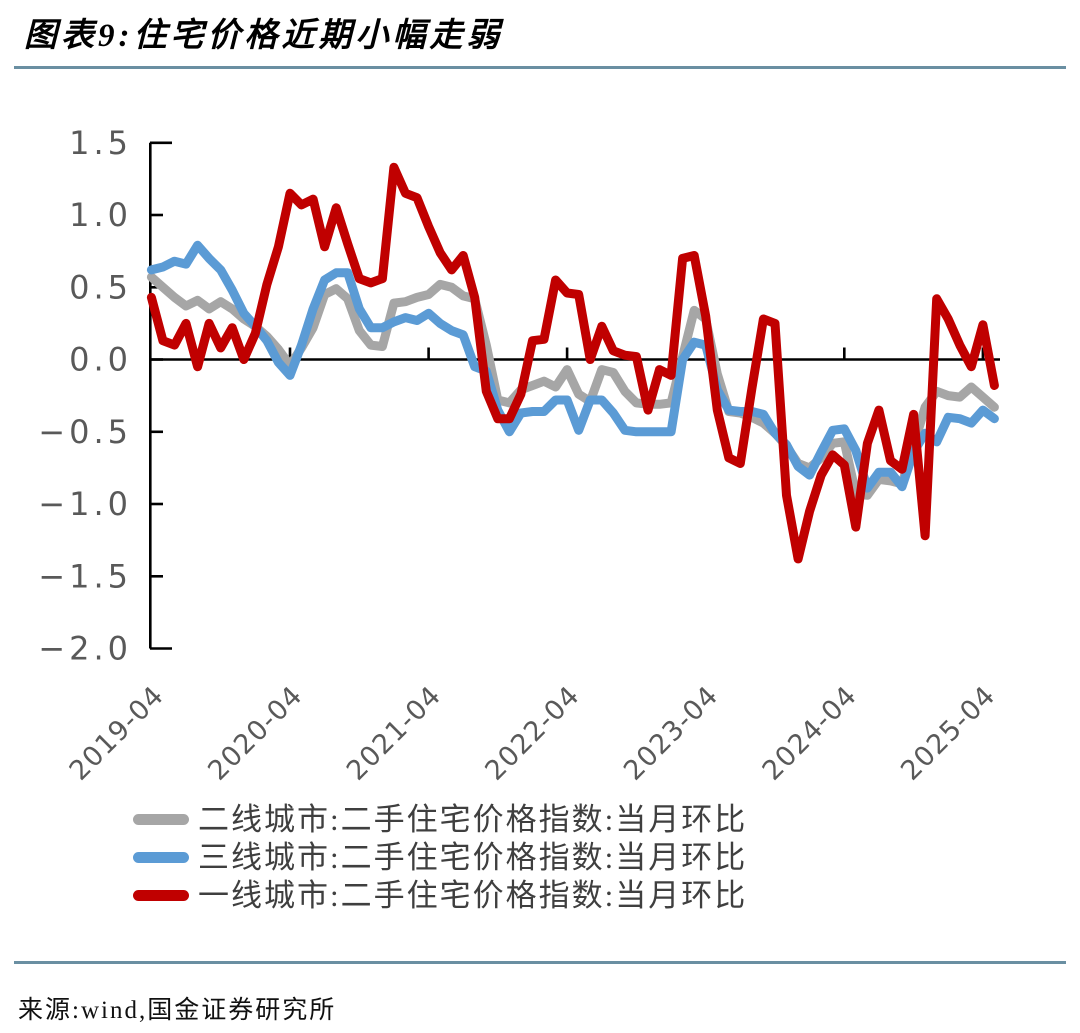 Image resolution: width=1080 pixels, height=1033 pixels. I want to click on legend-item-third-tier: 三线城市:二手住宅价格指数:当月环比, so click(440, 857).